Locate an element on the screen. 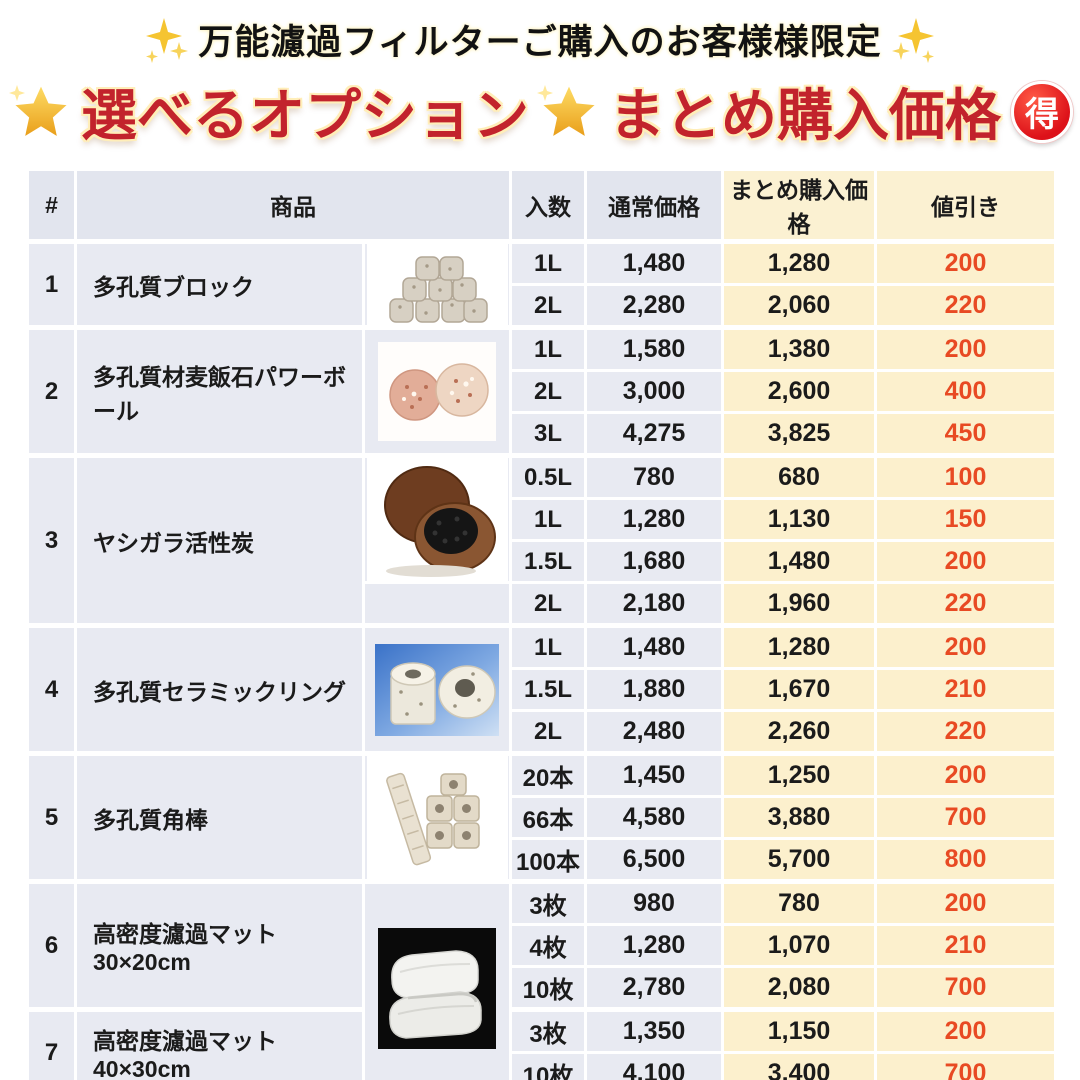 The image size is (1080, 1080). bulk-price: 780 is located at coordinates (799, 902).